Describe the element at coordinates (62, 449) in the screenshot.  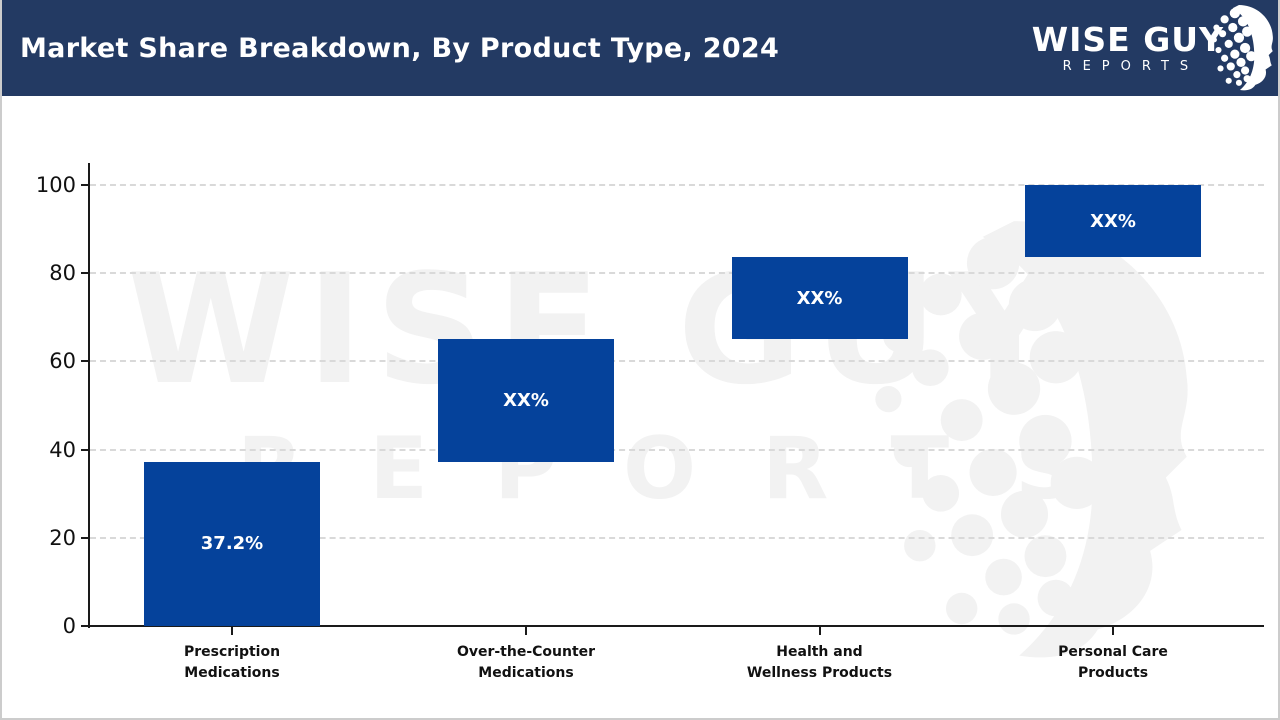
I see `y-axis-tick-label: 40` at that location.